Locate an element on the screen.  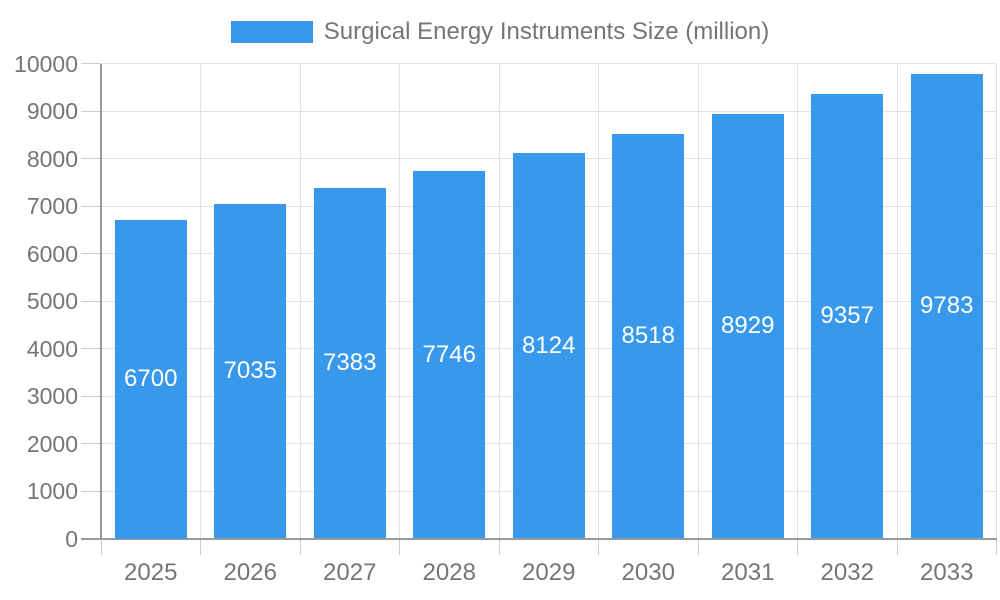
y-tick-label: 6000 is located at coordinates (52, 253).